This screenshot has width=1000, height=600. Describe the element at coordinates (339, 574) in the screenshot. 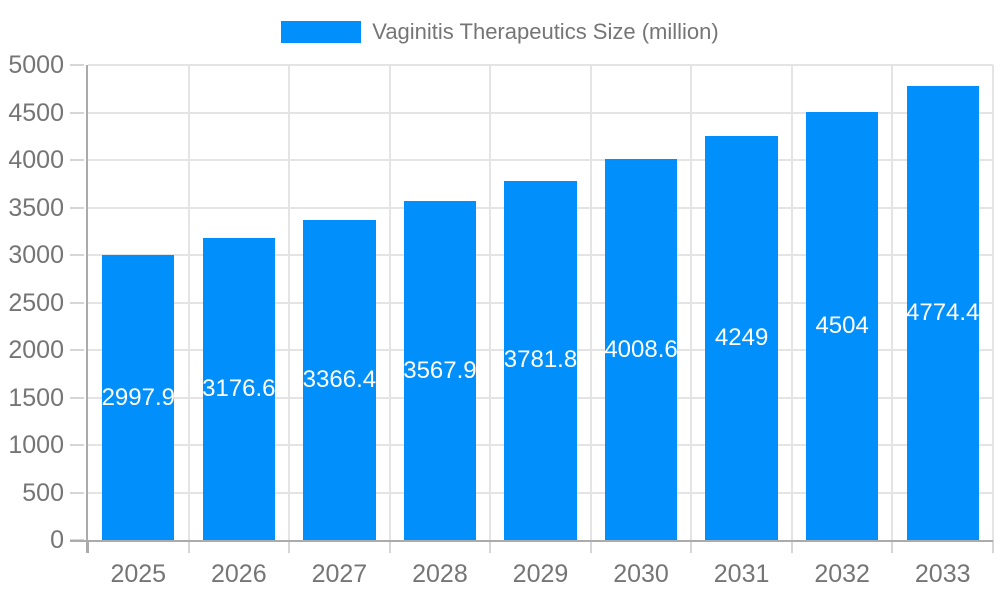

I see `x-tick-label: 2027` at that location.